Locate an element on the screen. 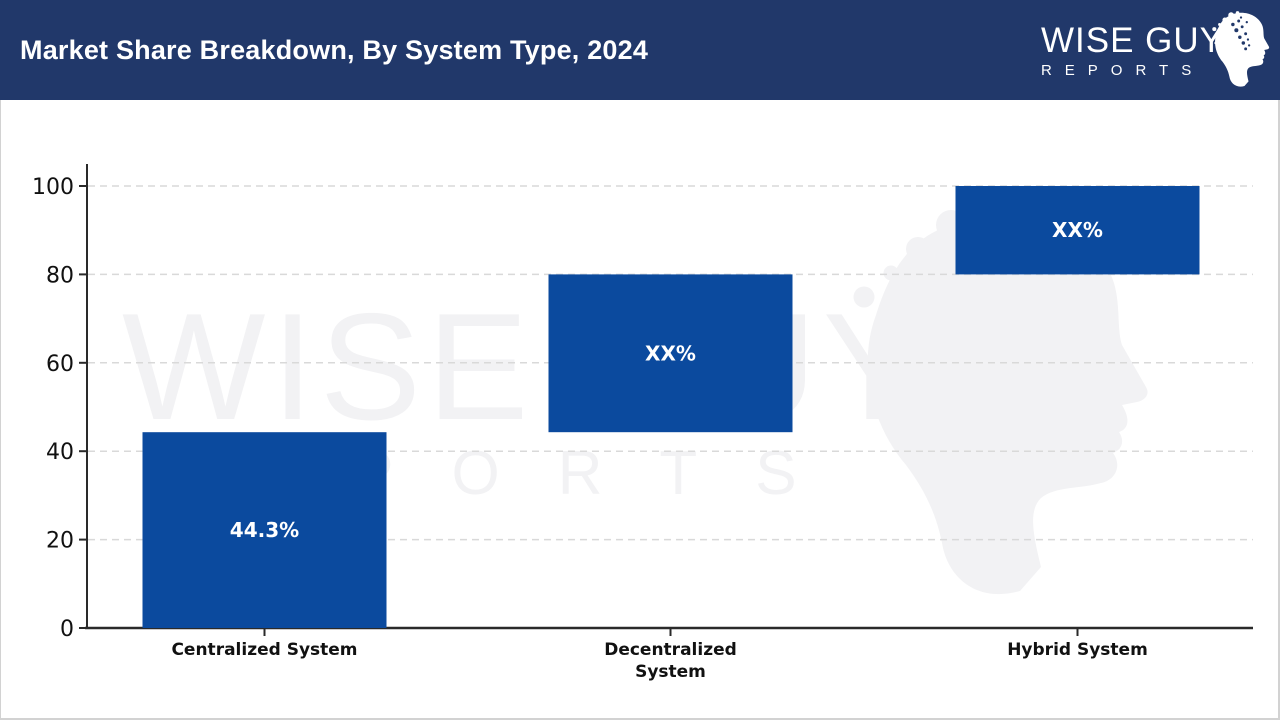 Image resolution: width=1280 pixels, height=720 pixels. brand-logo: WISE GUY REPORTS is located at coordinates (1155, 50).